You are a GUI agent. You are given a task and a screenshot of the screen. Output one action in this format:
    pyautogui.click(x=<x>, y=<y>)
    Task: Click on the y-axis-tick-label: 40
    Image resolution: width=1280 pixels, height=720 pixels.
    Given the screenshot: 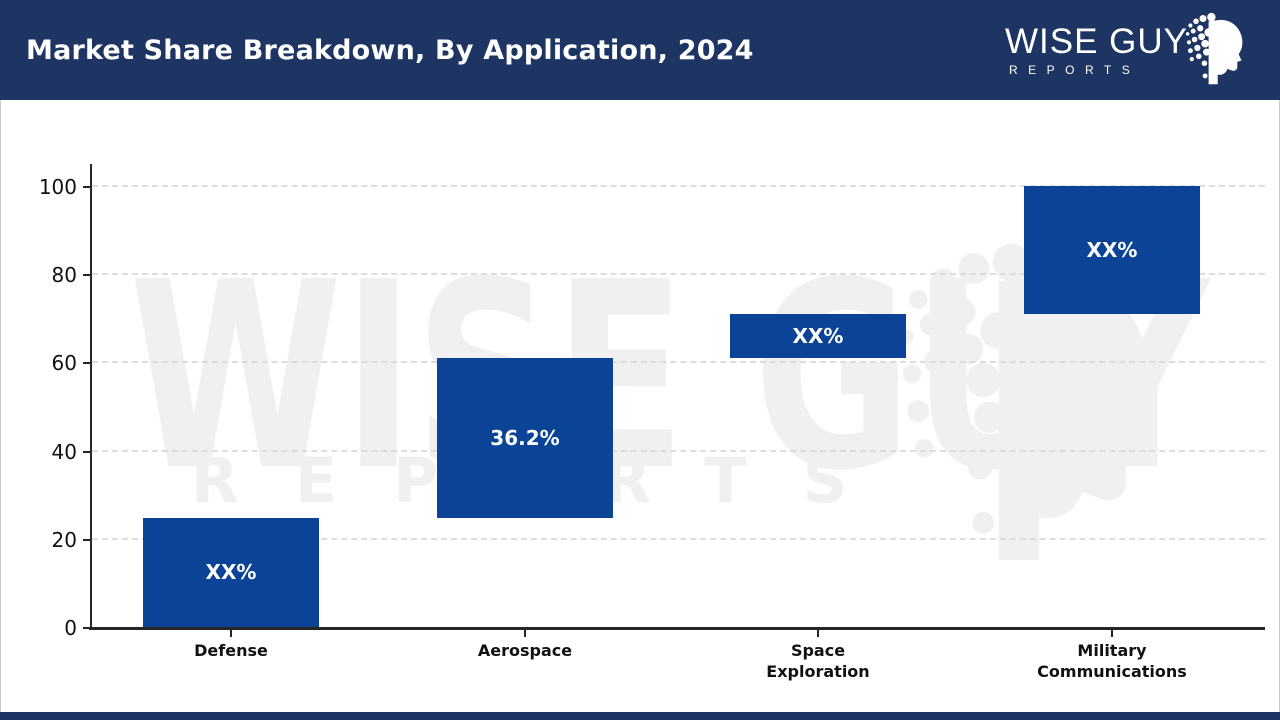 What is the action you would take?
    pyautogui.click(x=64, y=451)
    